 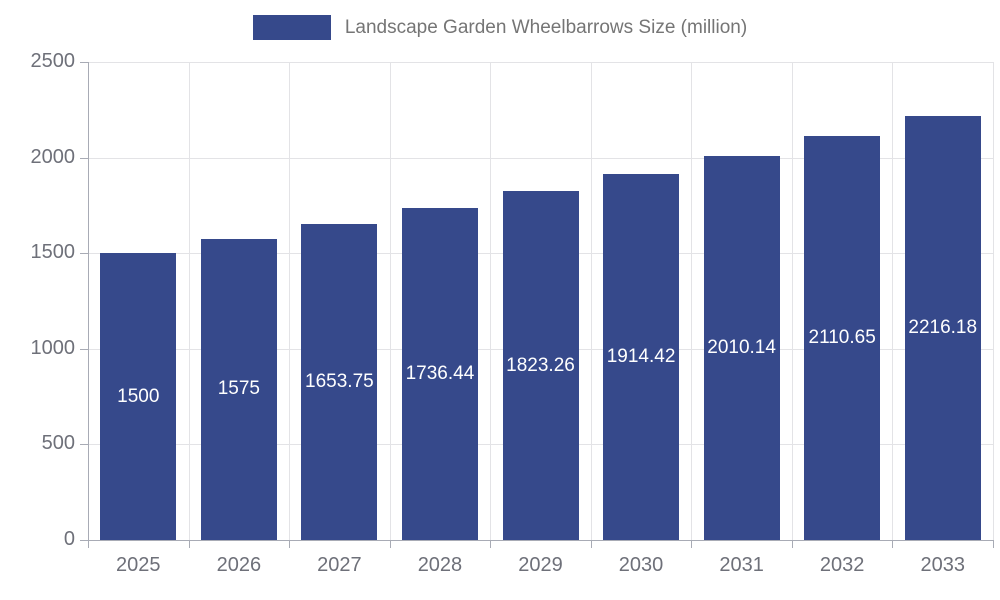 What do you see at coordinates (69, 539) in the screenshot?
I see `y-tick-label: 0` at bounding box center [69, 539].